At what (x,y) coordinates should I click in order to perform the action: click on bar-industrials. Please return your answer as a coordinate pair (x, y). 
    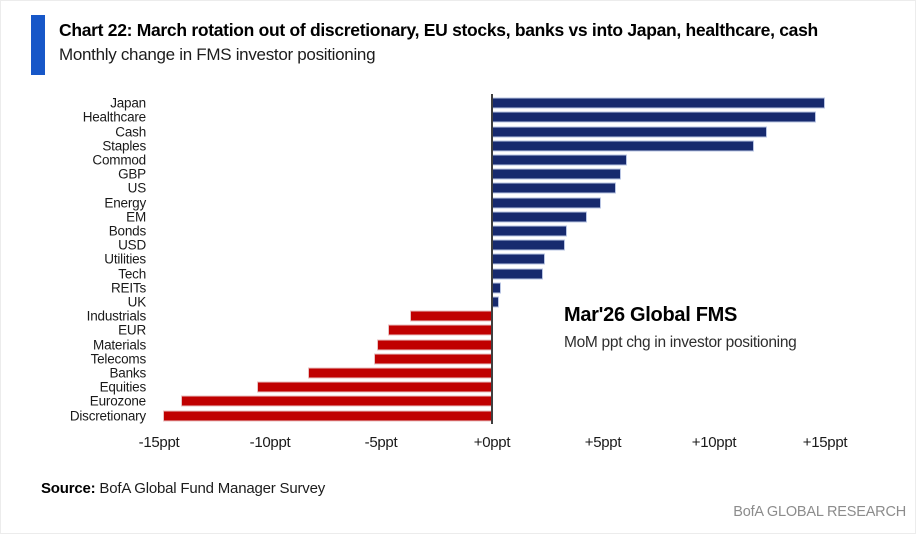
    Looking at the image, I should click on (450, 316).